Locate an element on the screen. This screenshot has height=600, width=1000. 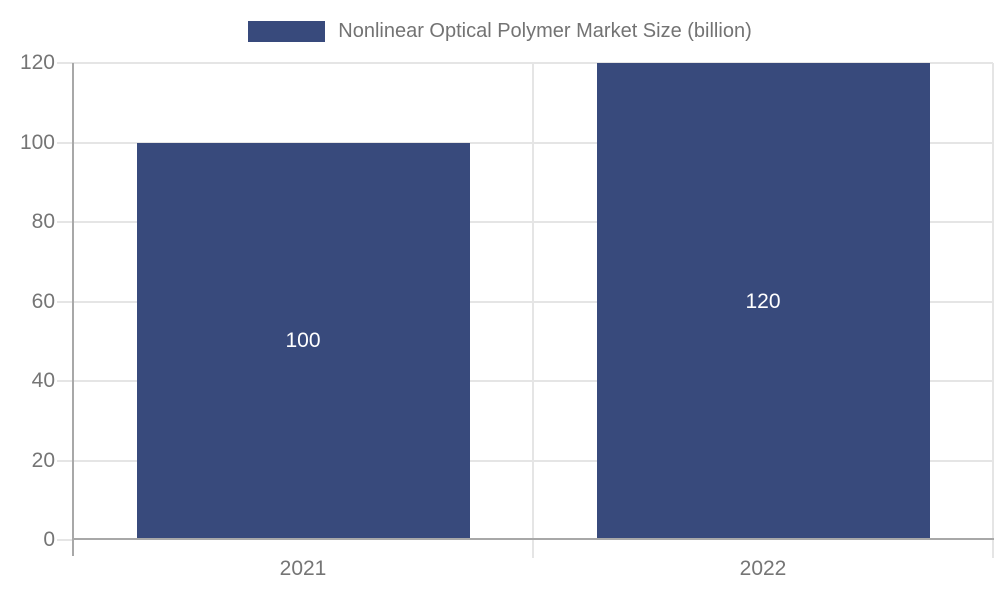
y-tick-label: 0 is located at coordinates (49, 539).